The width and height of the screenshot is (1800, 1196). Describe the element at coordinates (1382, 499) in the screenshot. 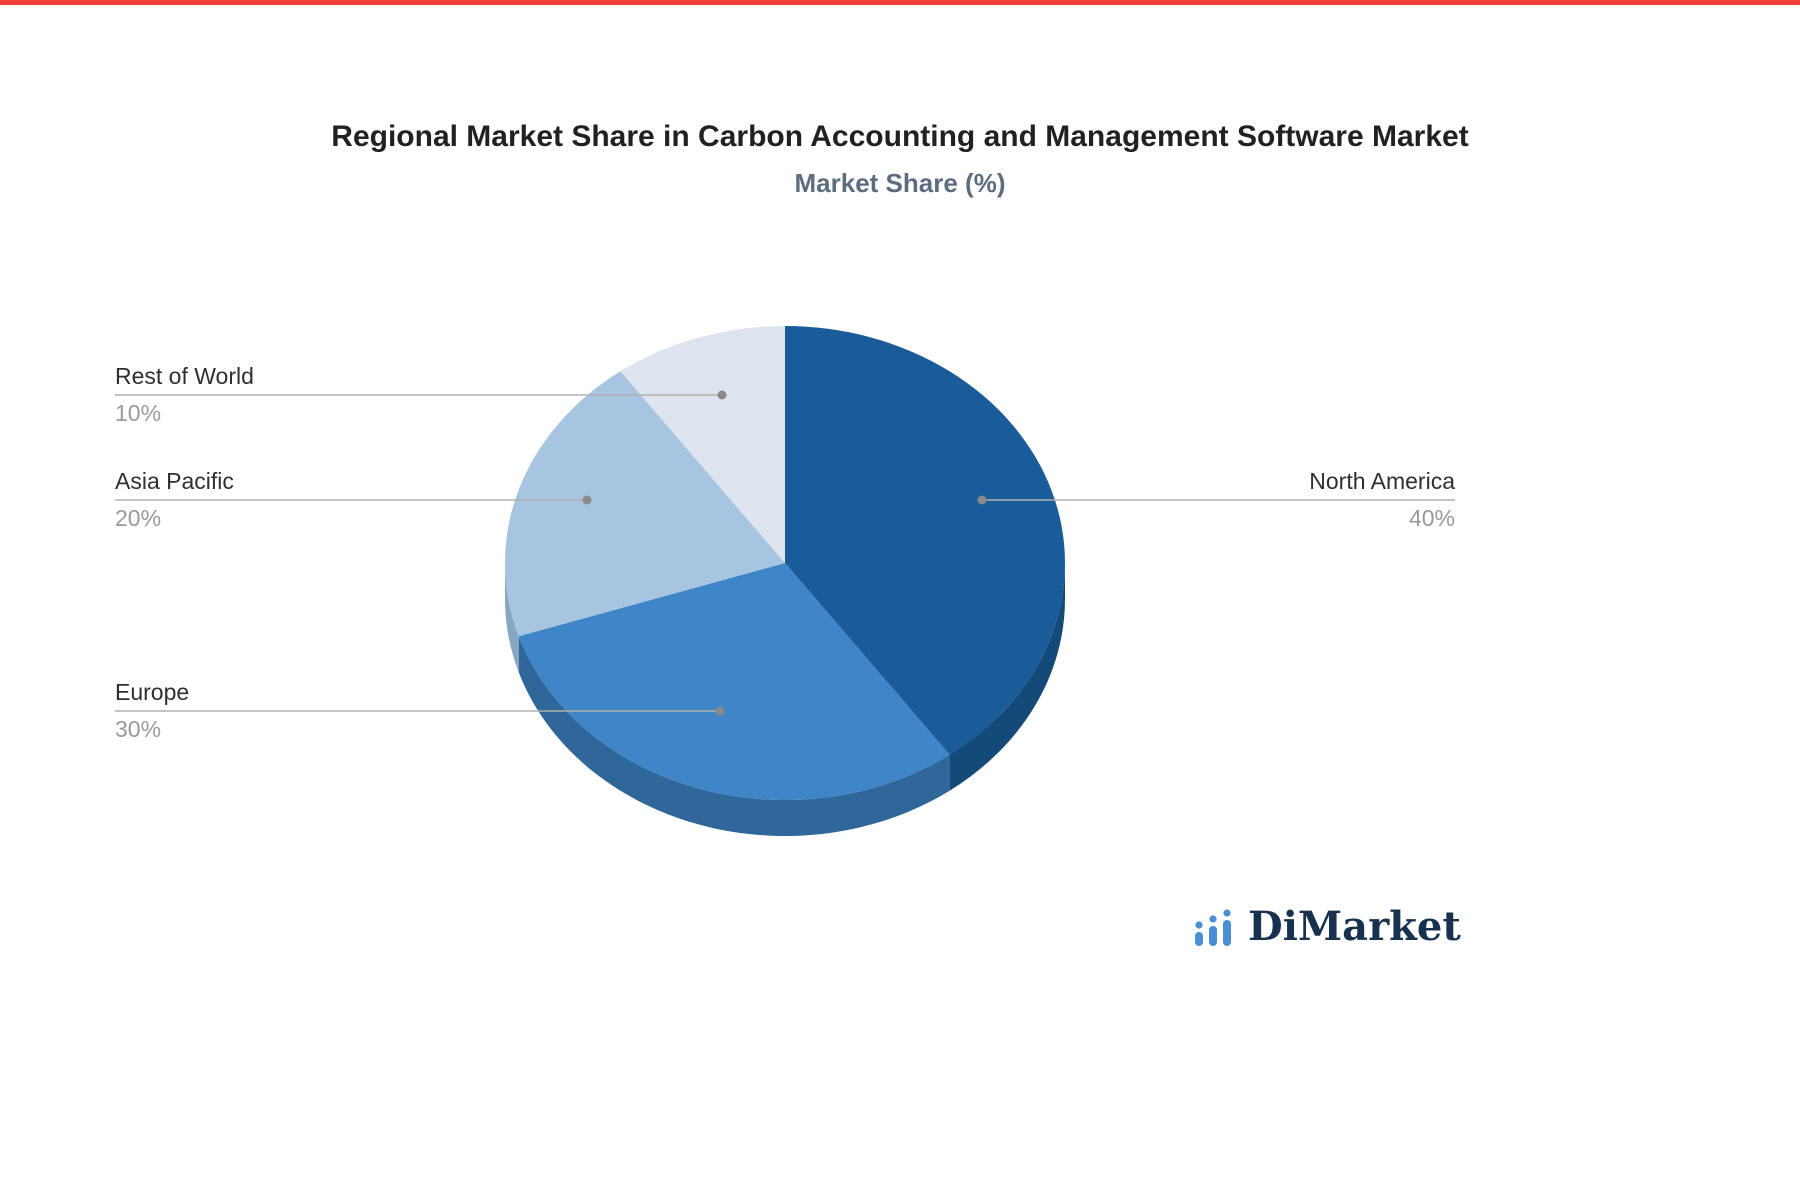

I see `slice-label-north-america: North America 40%` at that location.